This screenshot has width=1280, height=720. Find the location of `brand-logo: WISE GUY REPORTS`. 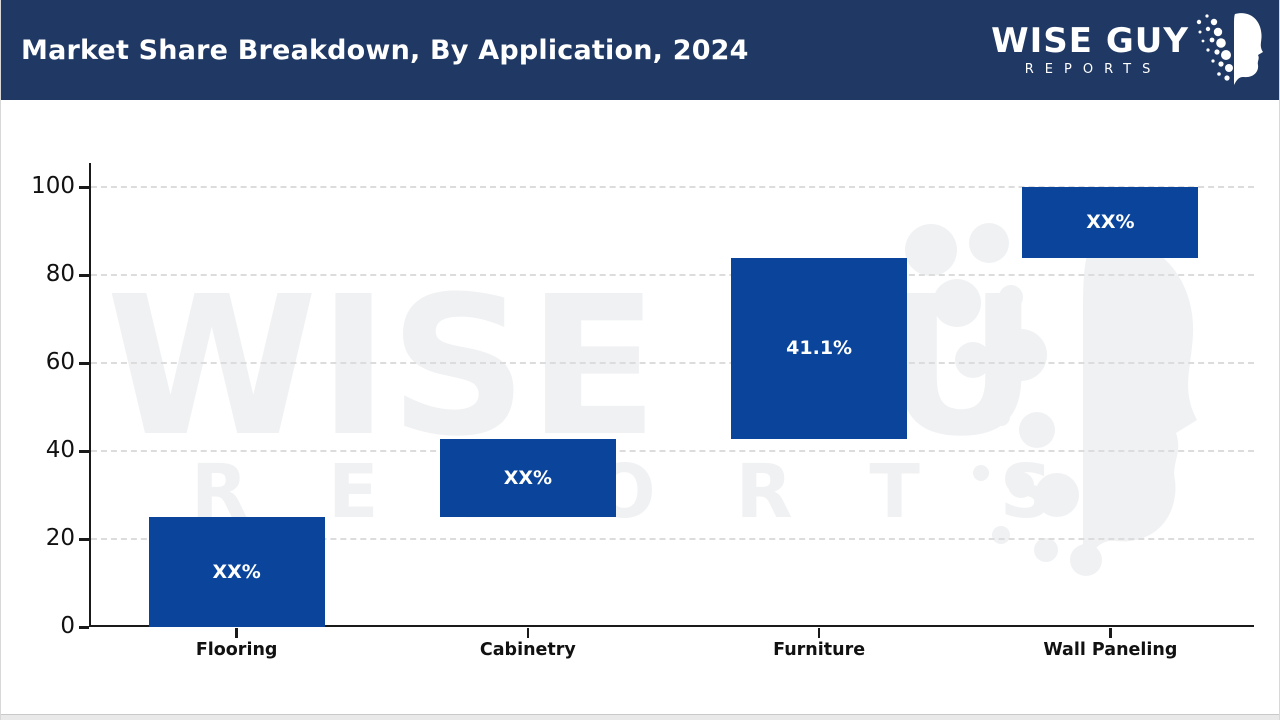

brand-logo: WISE GUY REPORTS is located at coordinates (1127, 50).